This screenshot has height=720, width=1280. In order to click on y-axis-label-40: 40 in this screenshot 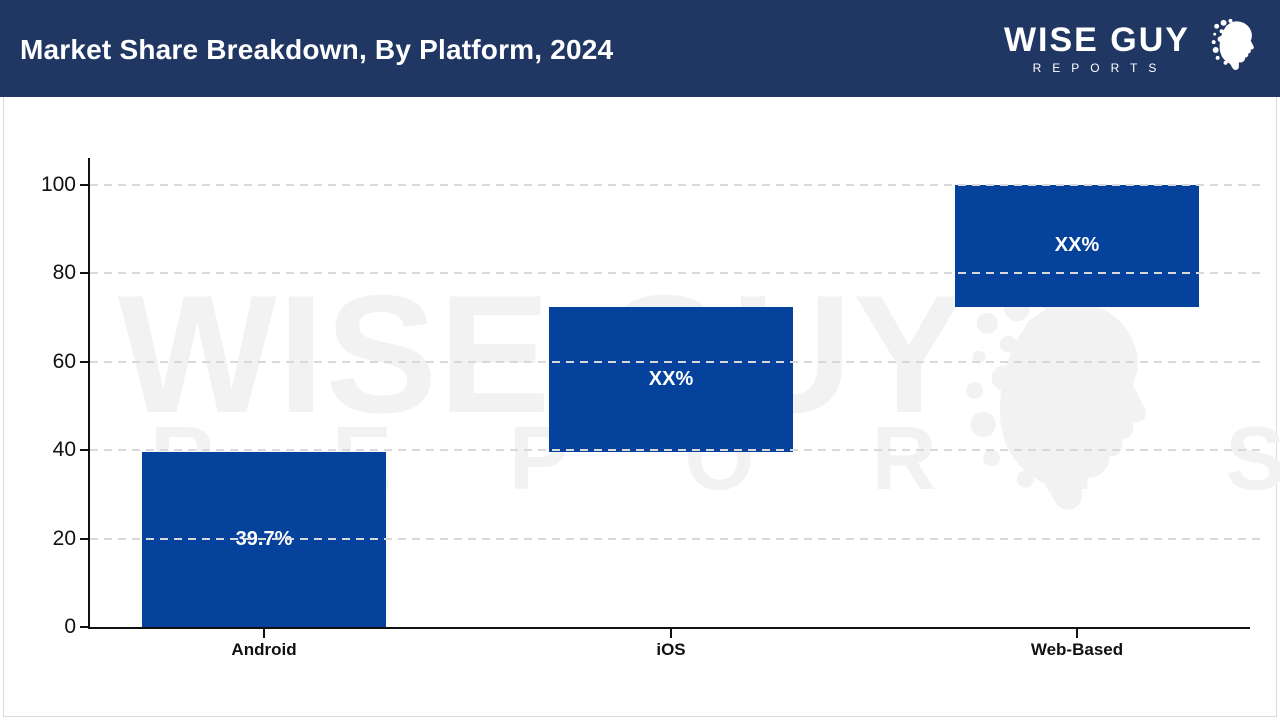, I will do `click(64, 450)`.